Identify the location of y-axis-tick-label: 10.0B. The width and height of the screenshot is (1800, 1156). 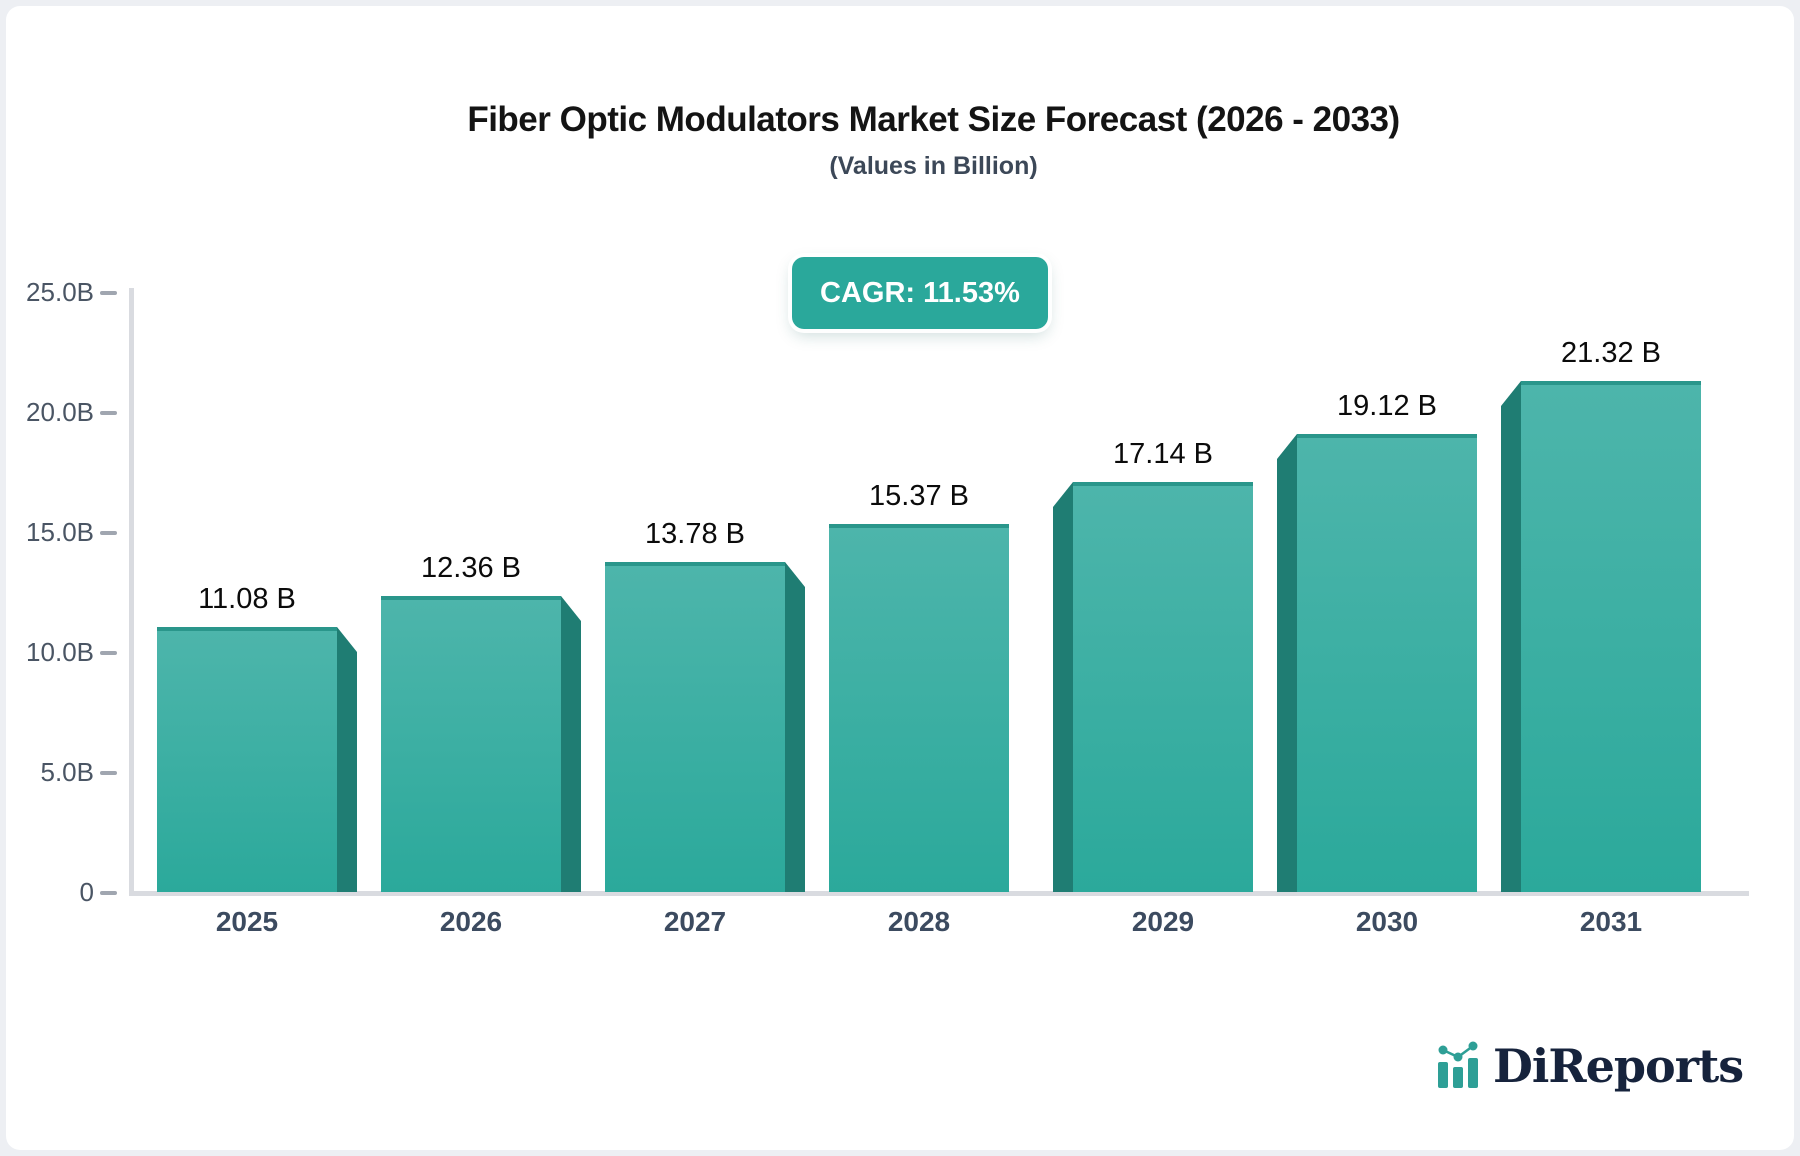
(60, 652).